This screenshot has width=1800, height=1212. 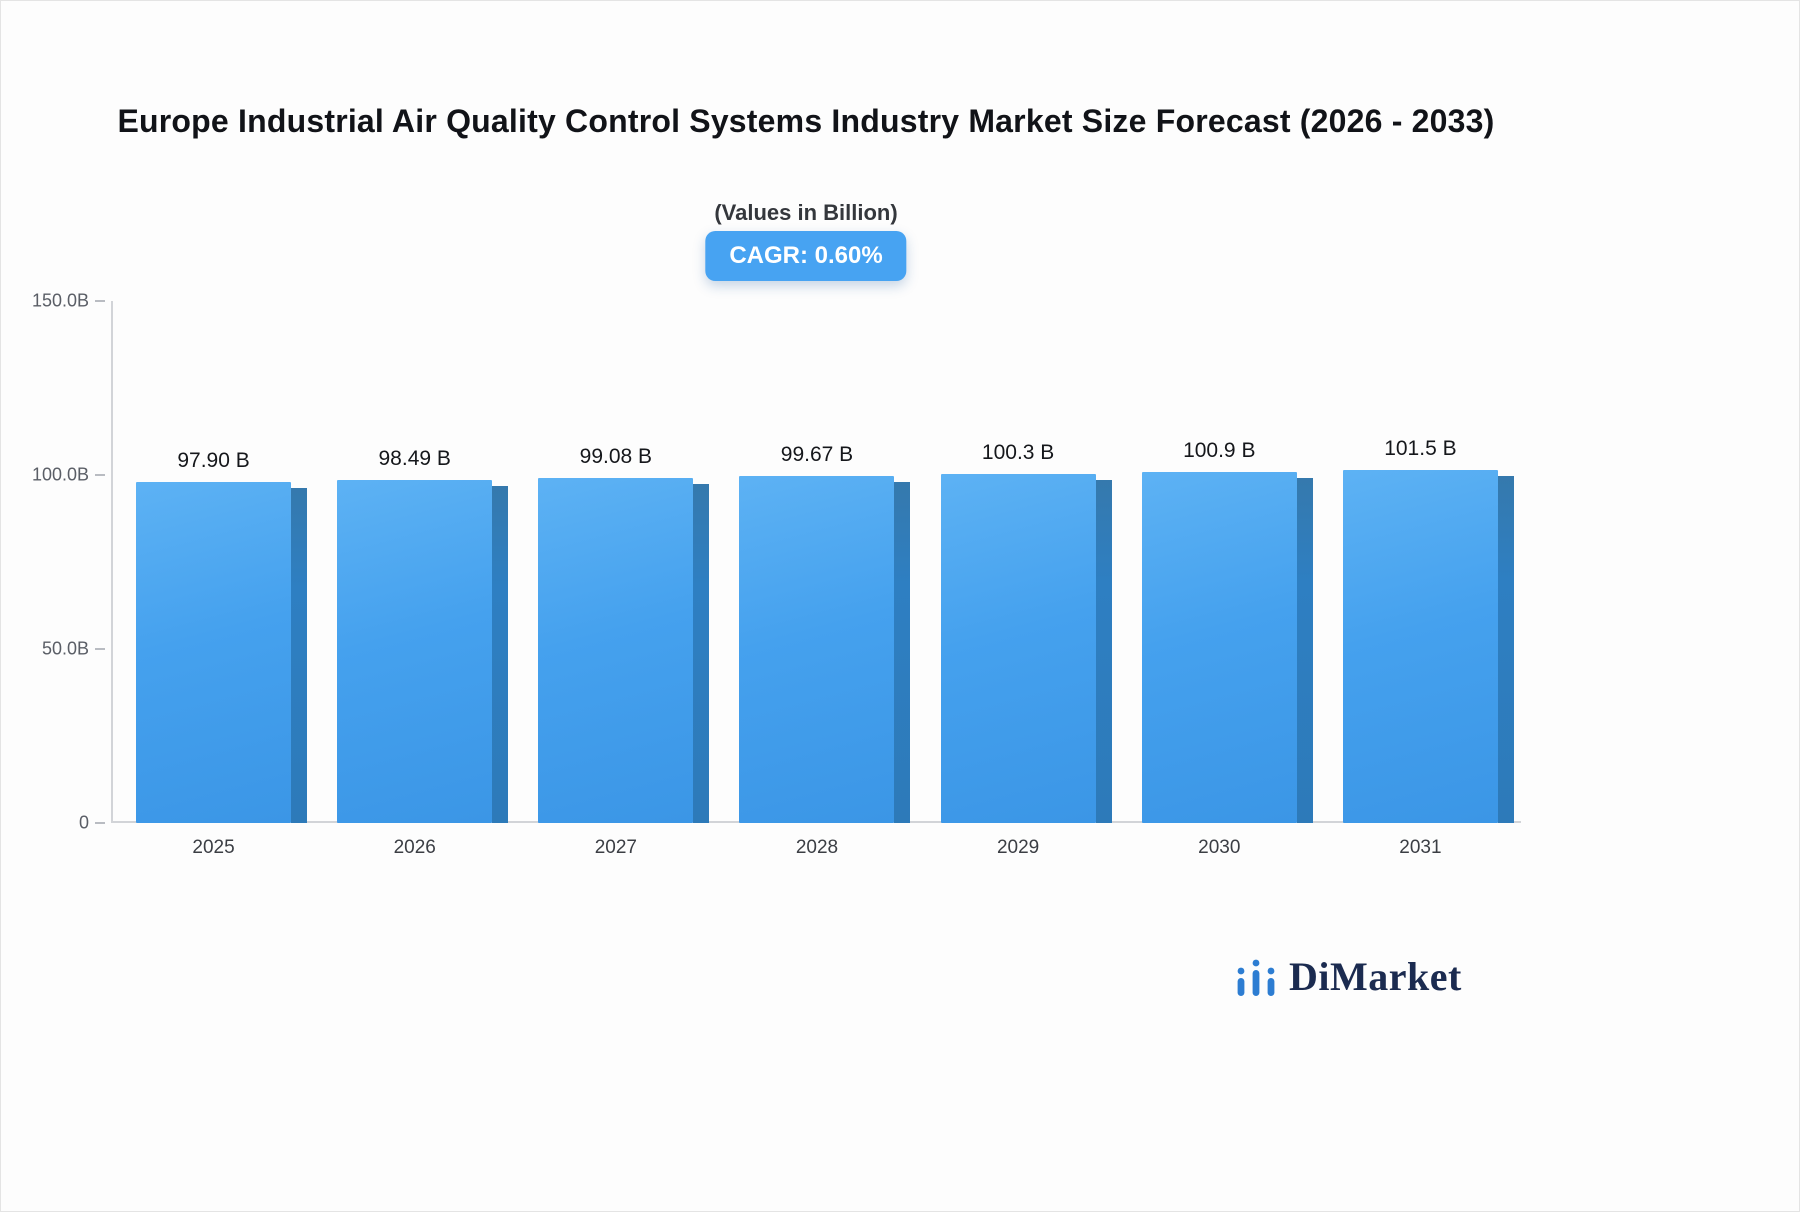 What do you see at coordinates (60, 474) in the screenshot?
I see `y-axis-label: 100.0B` at bounding box center [60, 474].